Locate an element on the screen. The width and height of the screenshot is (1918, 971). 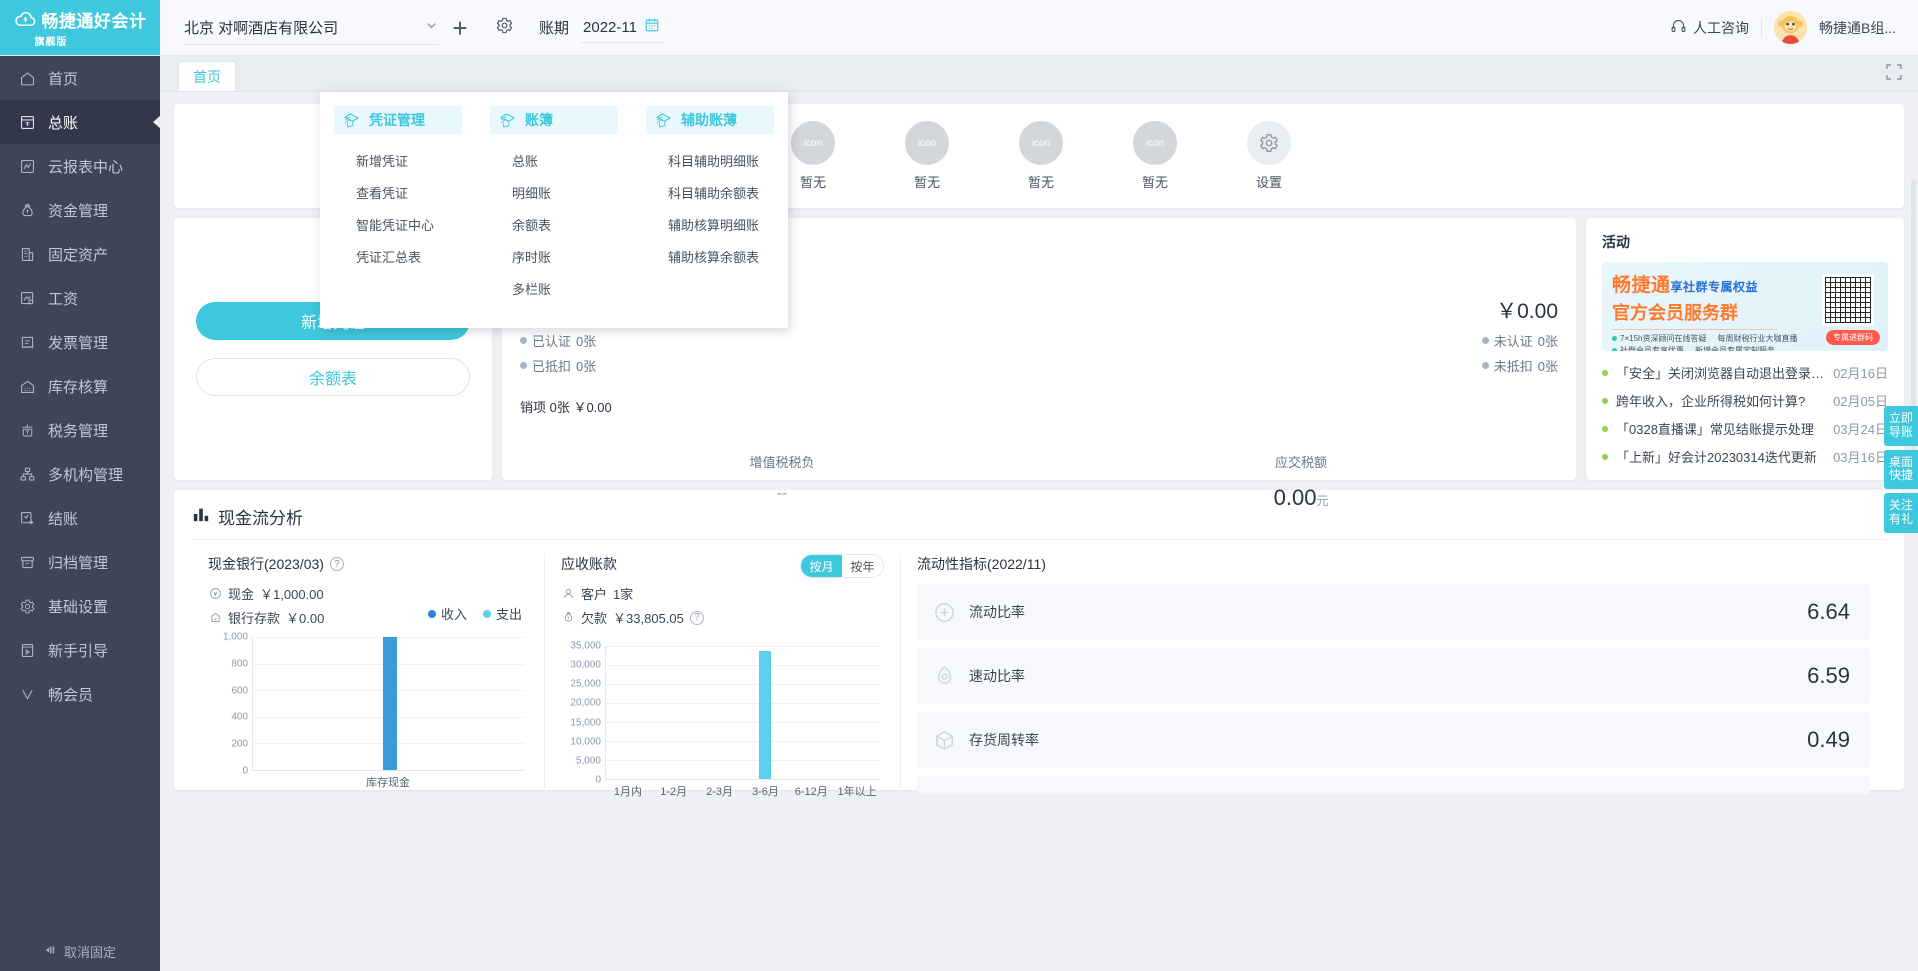
menu-item-subject-aux-detail: 科目辅助明细账 is located at coordinates (714, 161).